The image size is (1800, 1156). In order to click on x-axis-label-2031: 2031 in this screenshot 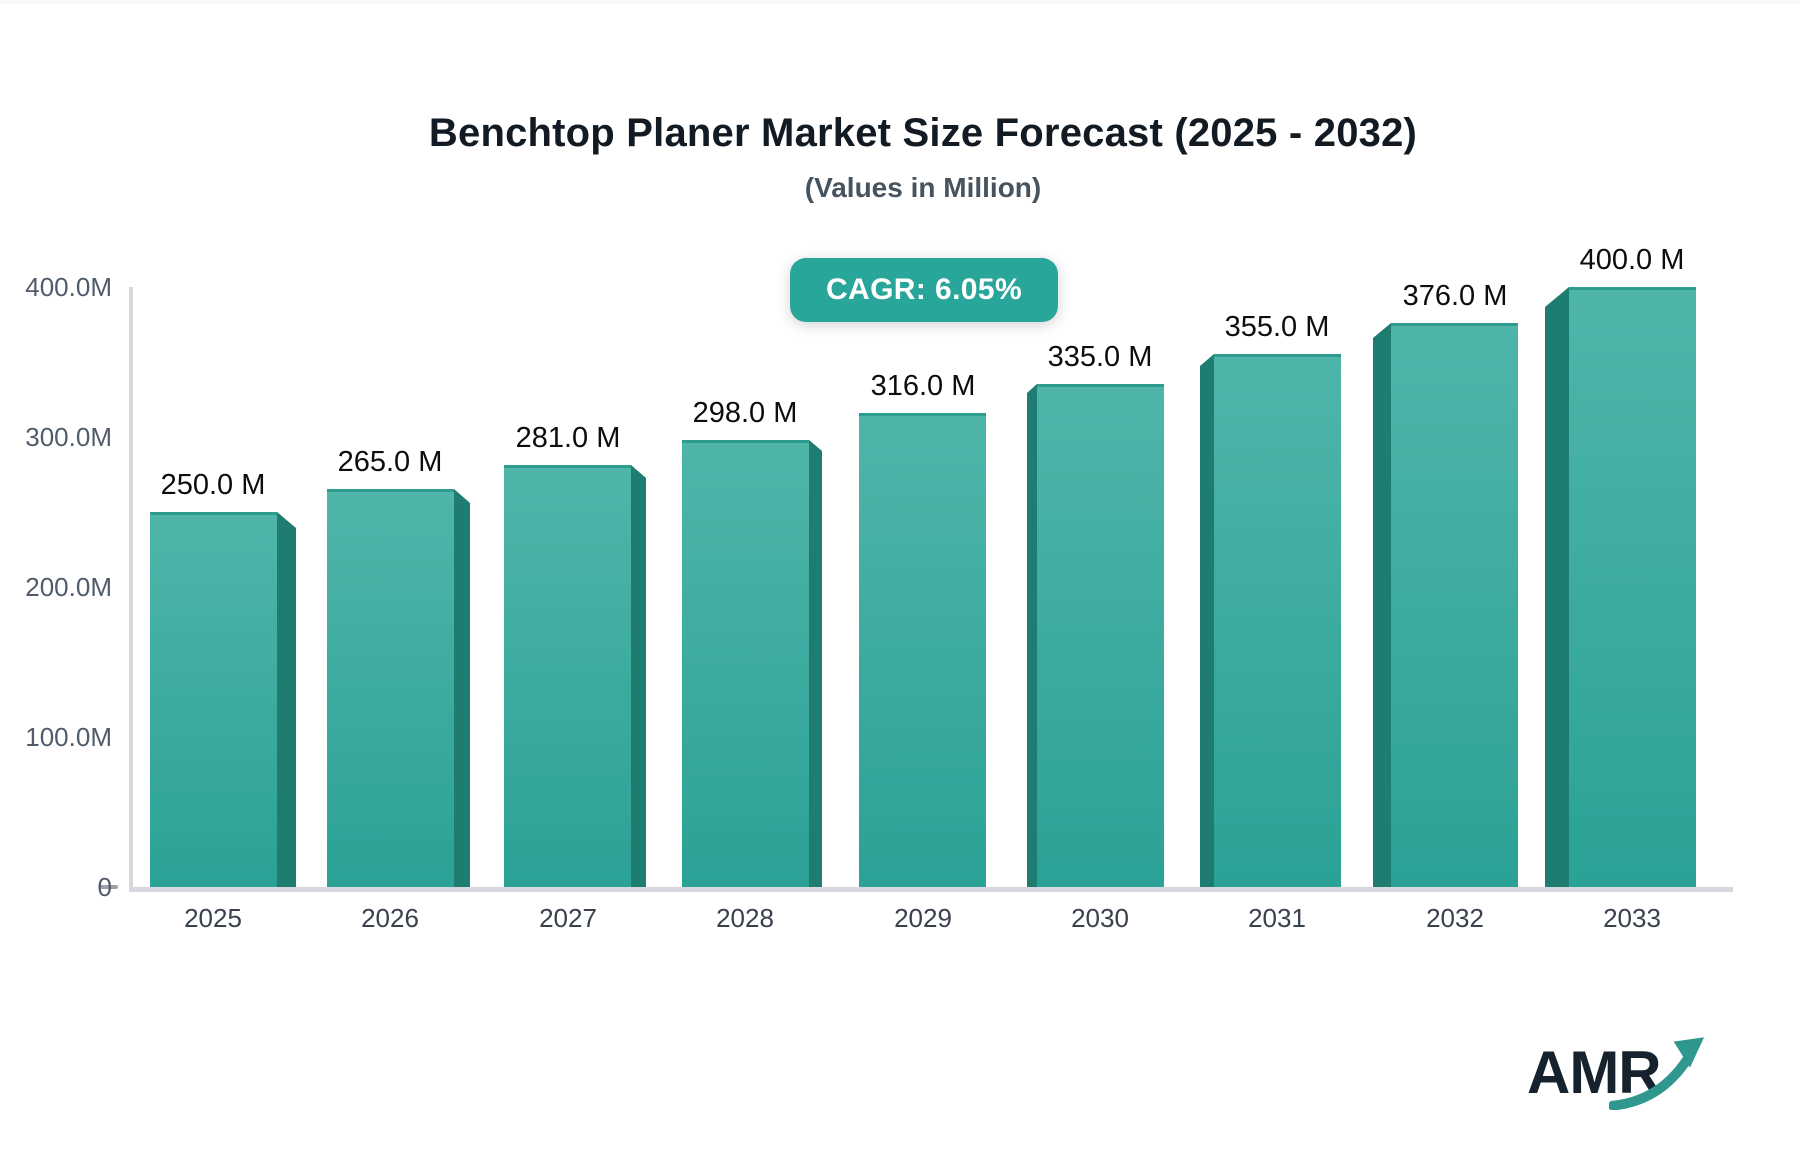, I will do `click(1277, 918)`.